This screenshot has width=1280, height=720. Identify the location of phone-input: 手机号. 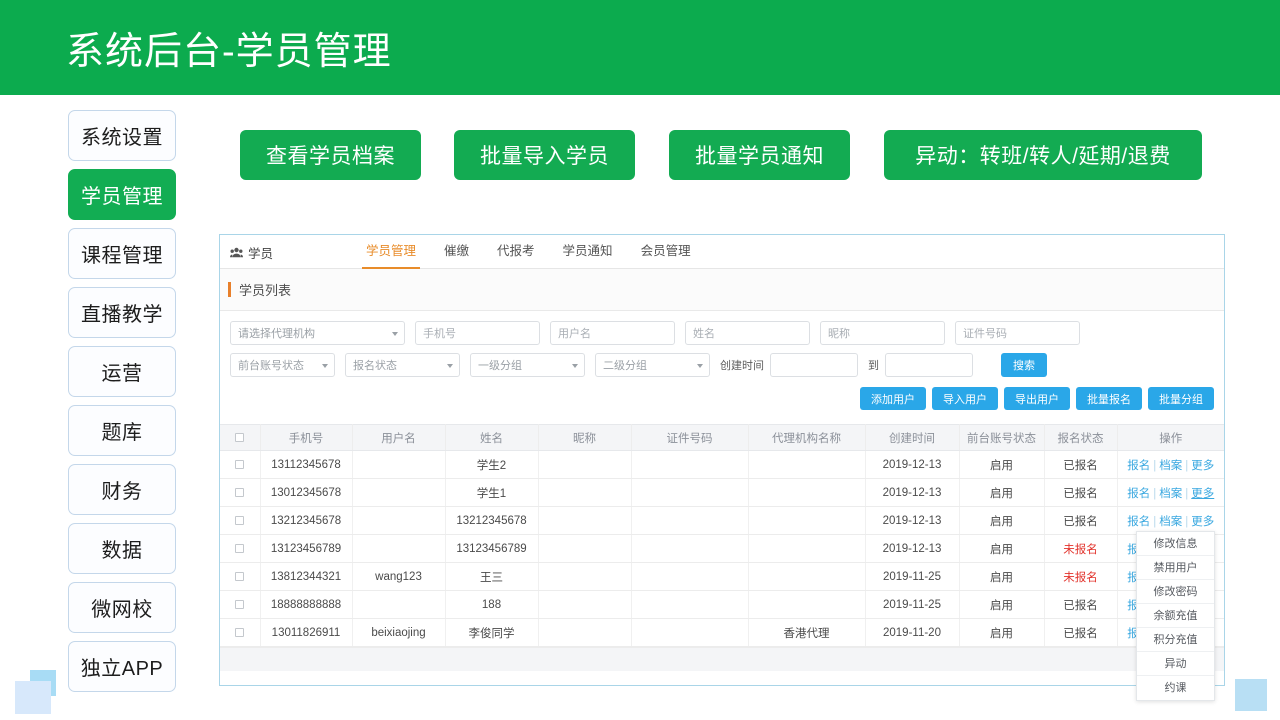
(477, 333).